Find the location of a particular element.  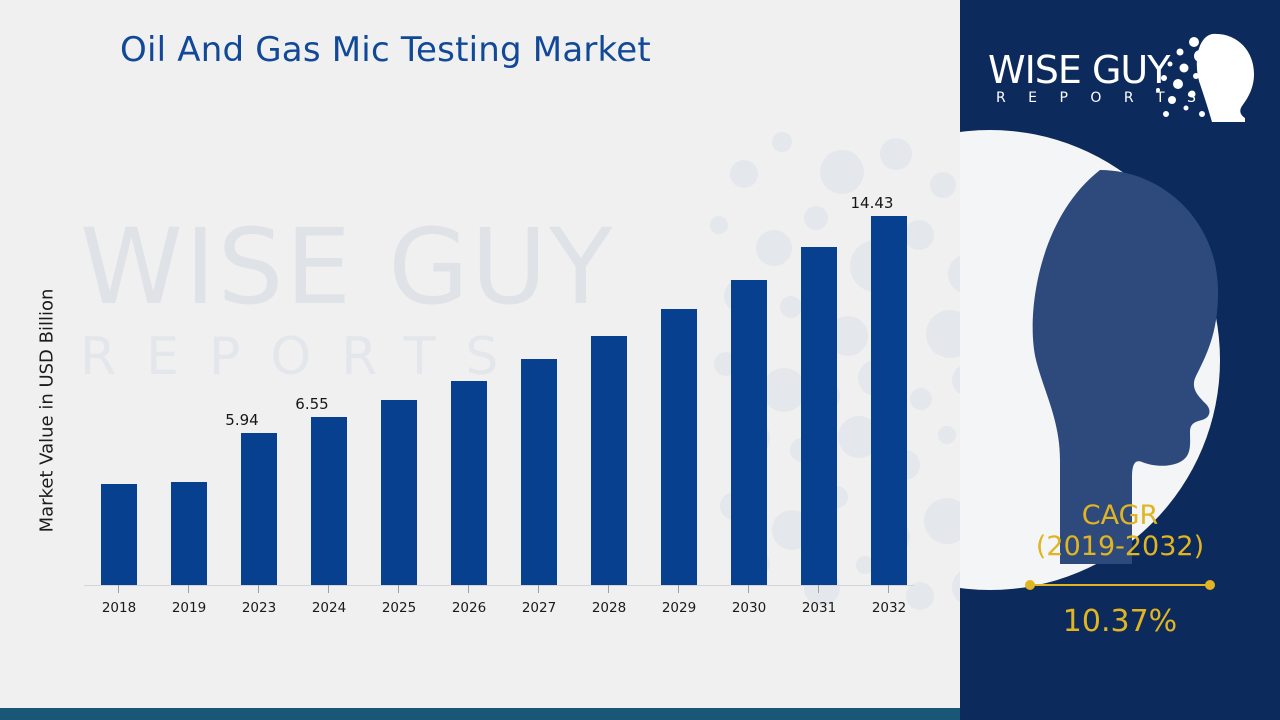

dotted-head-icon is located at coordinates (1205, 77).